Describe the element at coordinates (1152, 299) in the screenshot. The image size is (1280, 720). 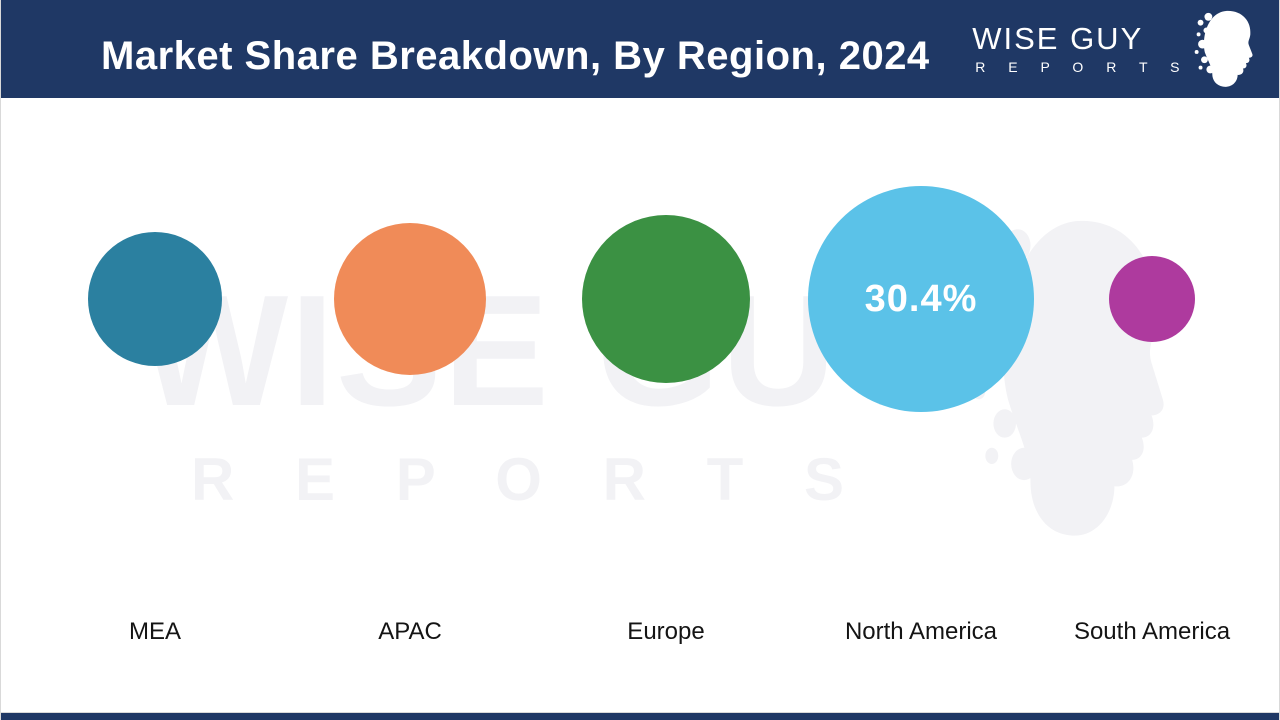
I see `bubble-south-america` at that location.